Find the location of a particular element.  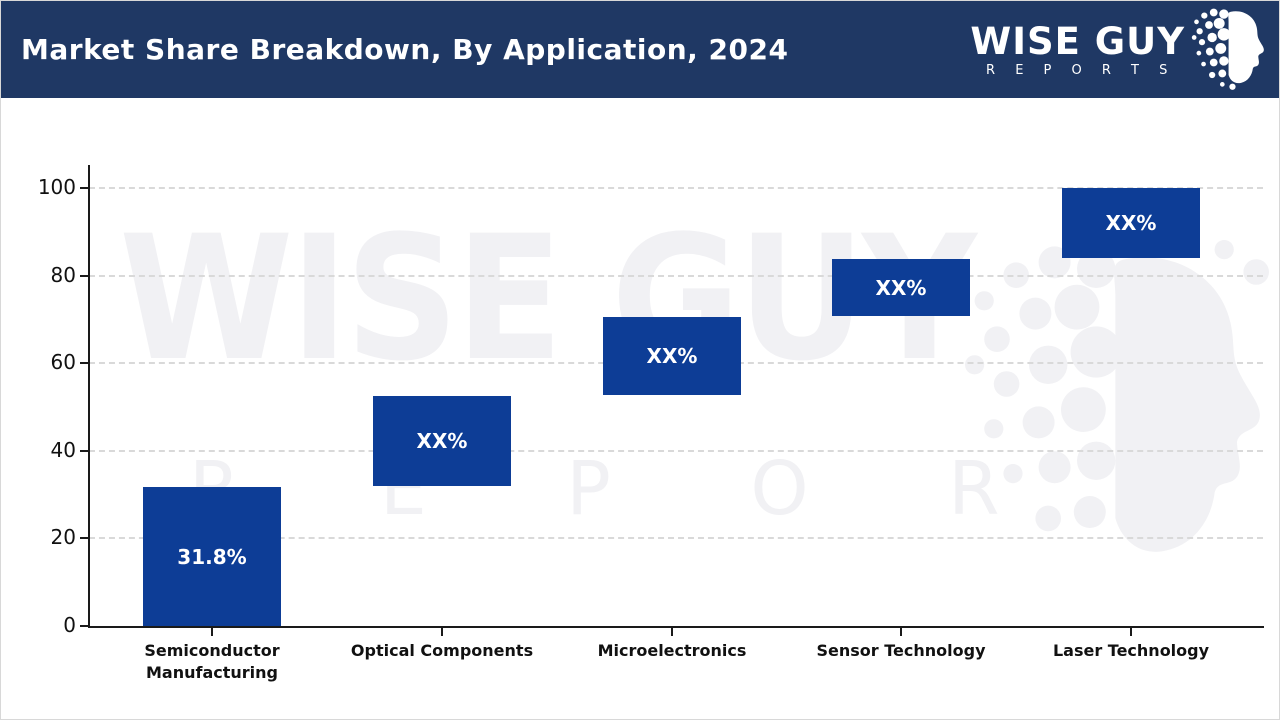

x-category-label-4: Laser Technology is located at coordinates (1131, 650).